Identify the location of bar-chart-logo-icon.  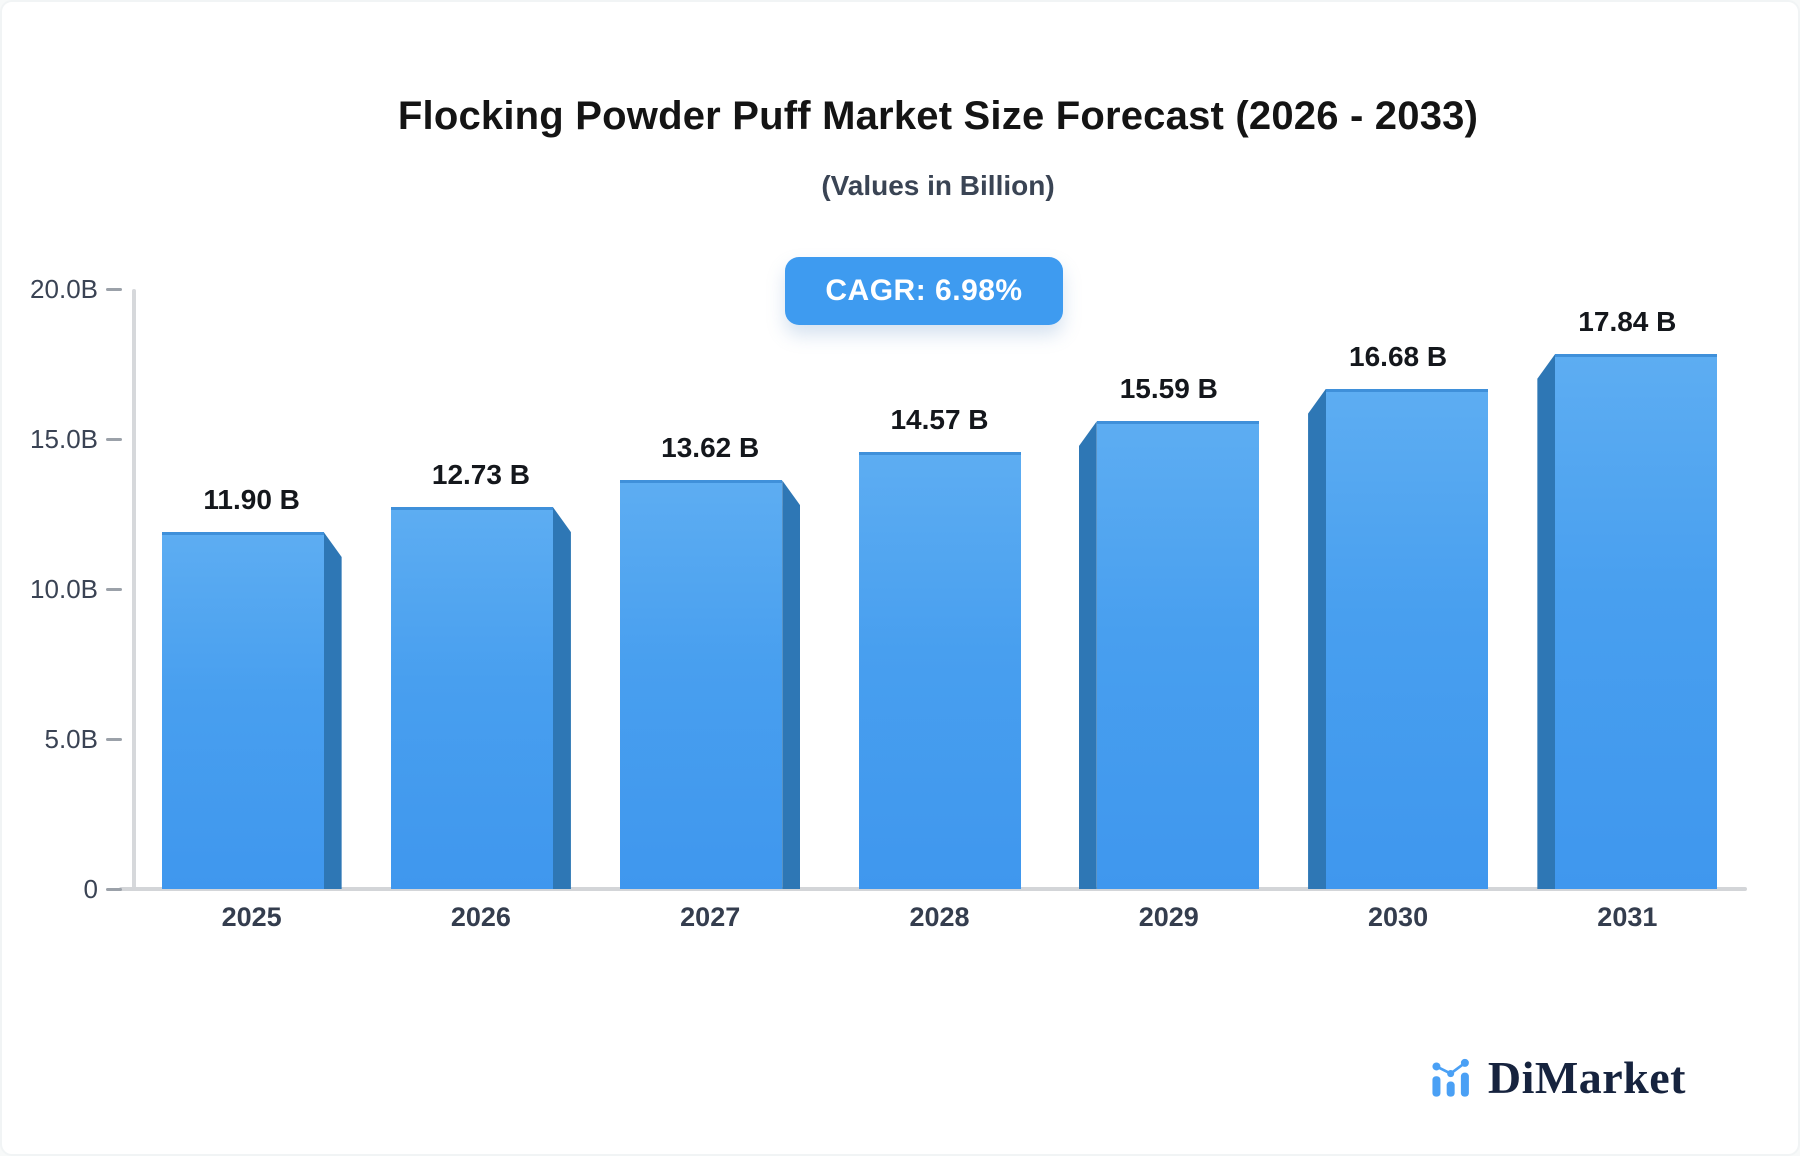
(1450, 1077).